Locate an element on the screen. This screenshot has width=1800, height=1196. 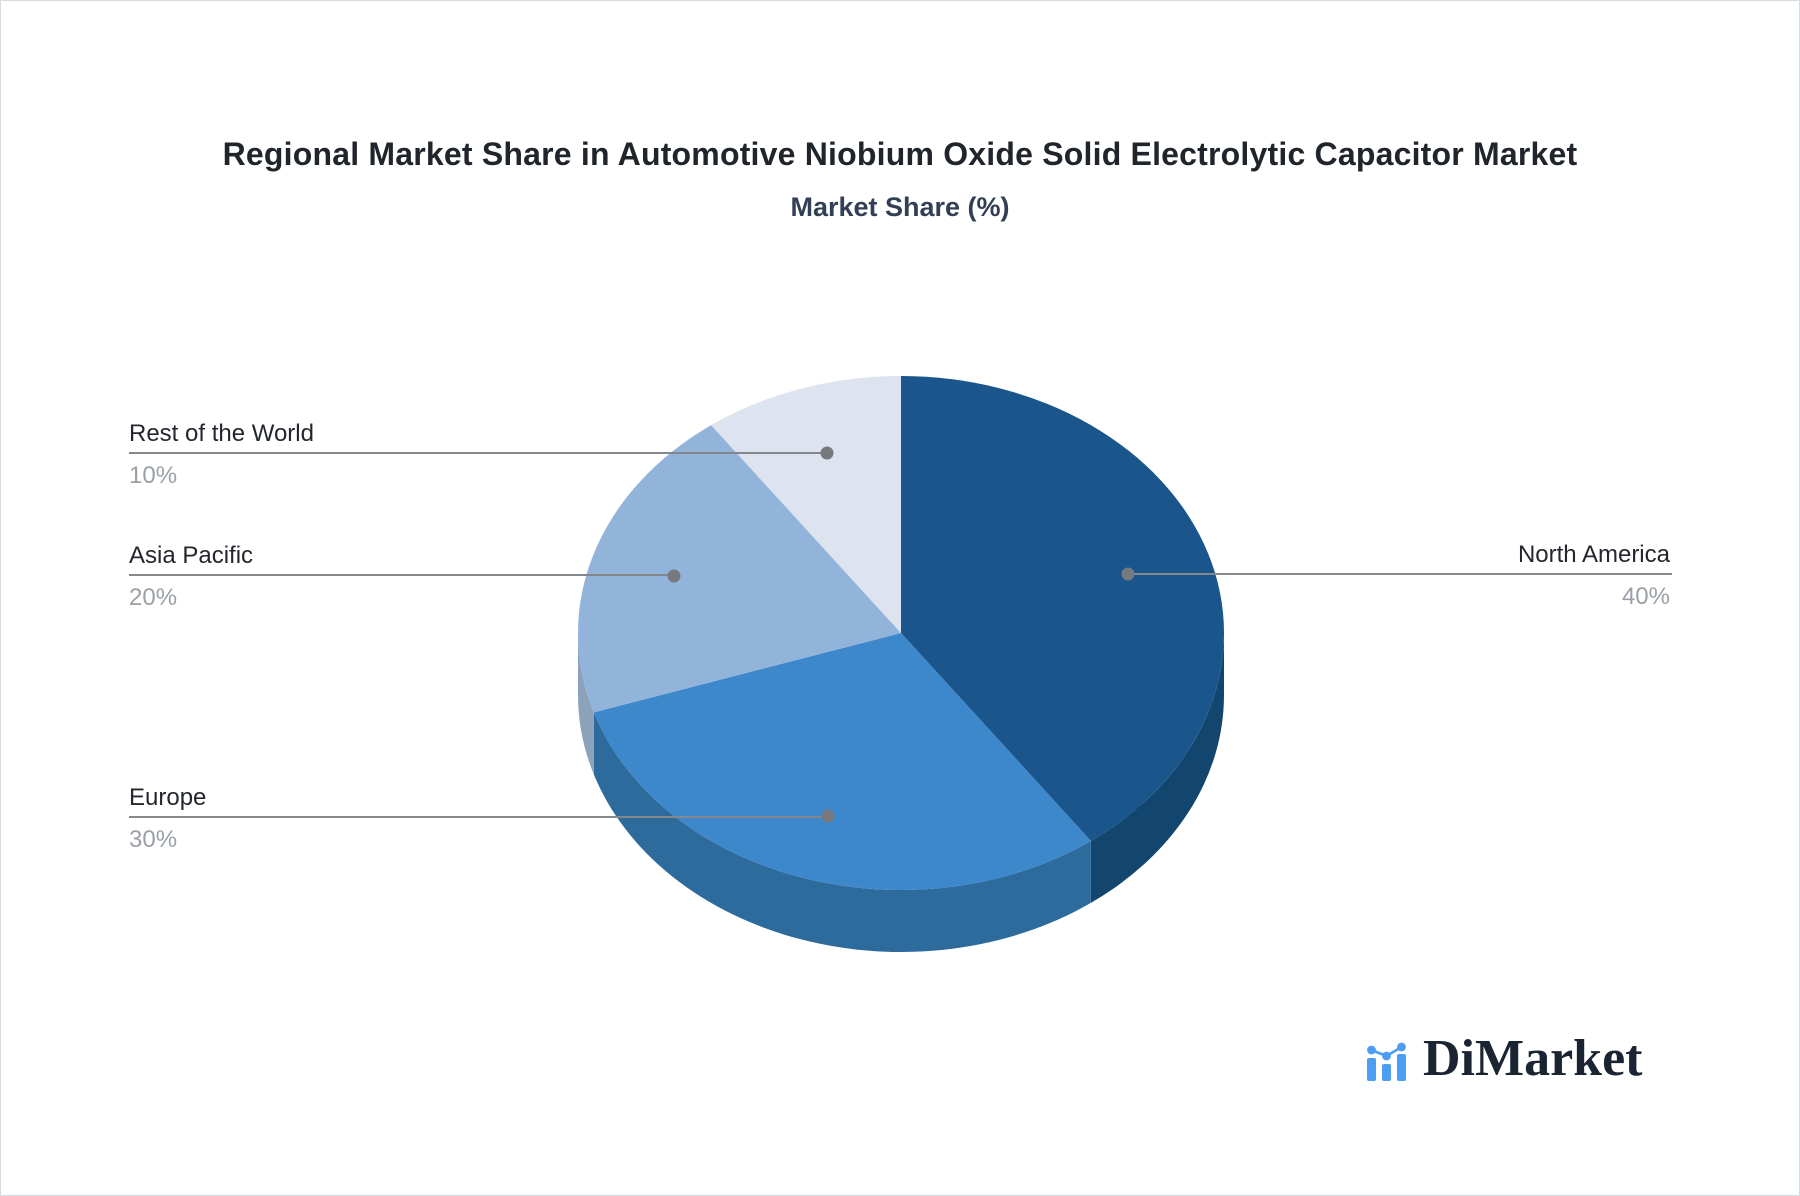
brand-logo: DiMarket is located at coordinates (1503, 1058).